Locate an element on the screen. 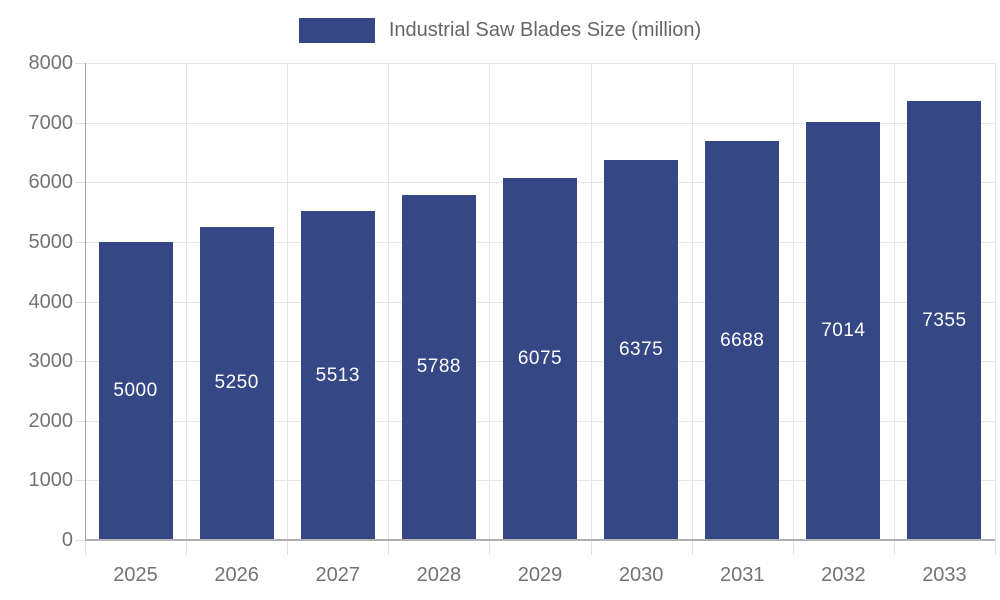 The height and width of the screenshot is (600, 1000). bar-value-label: 6688 is located at coordinates (742, 340).